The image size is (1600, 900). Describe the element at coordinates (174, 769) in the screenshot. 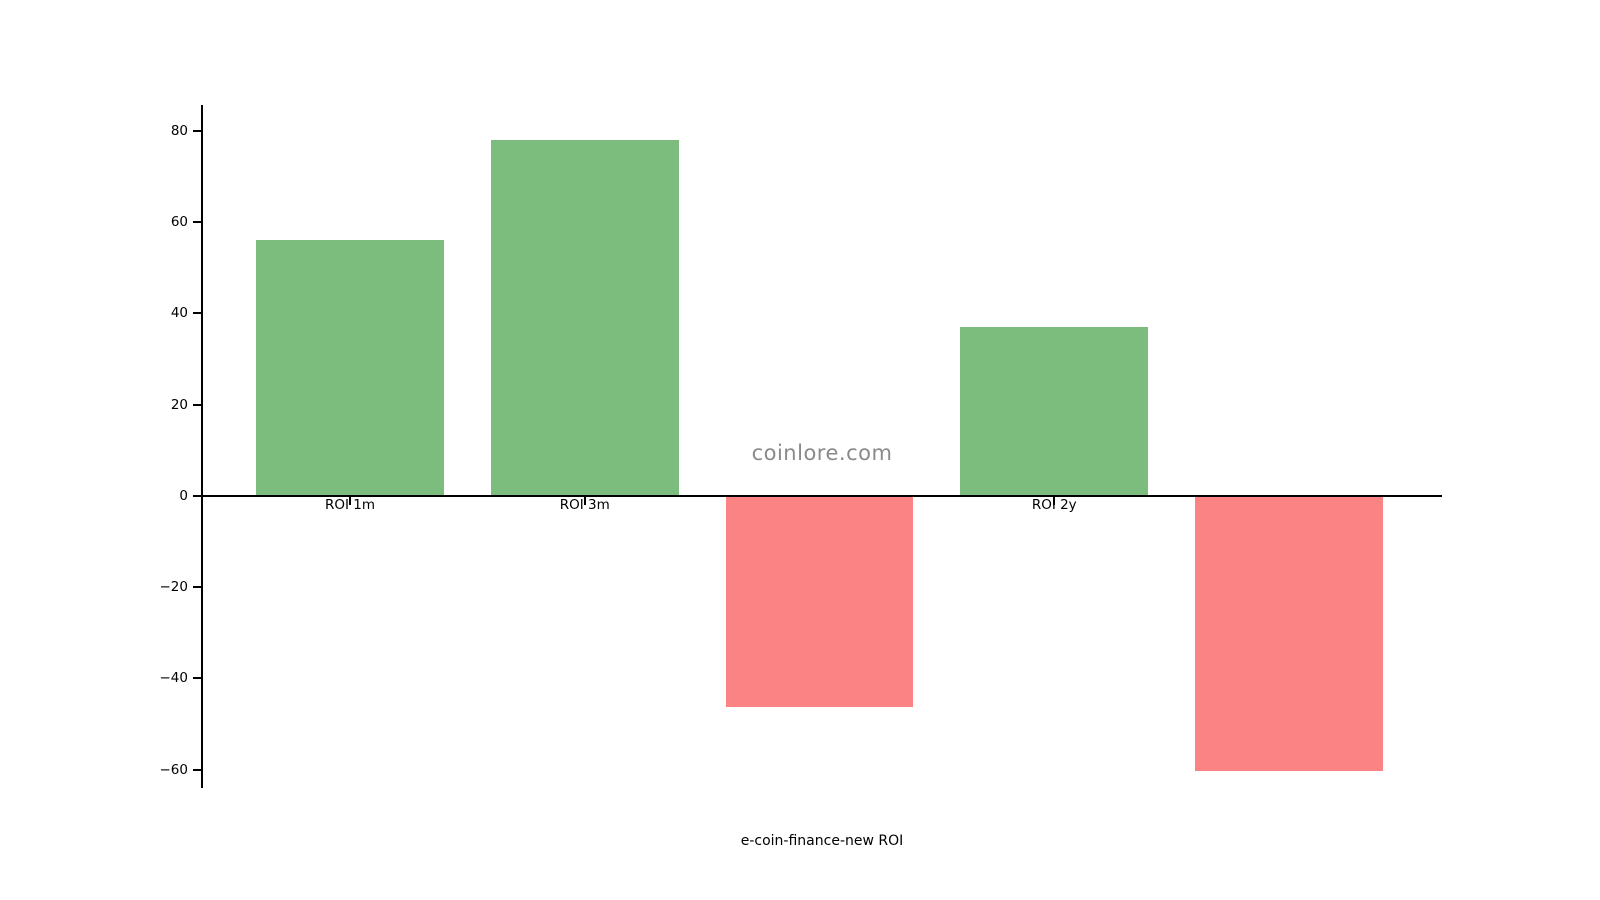

I see `y-tick-label: −60` at that location.